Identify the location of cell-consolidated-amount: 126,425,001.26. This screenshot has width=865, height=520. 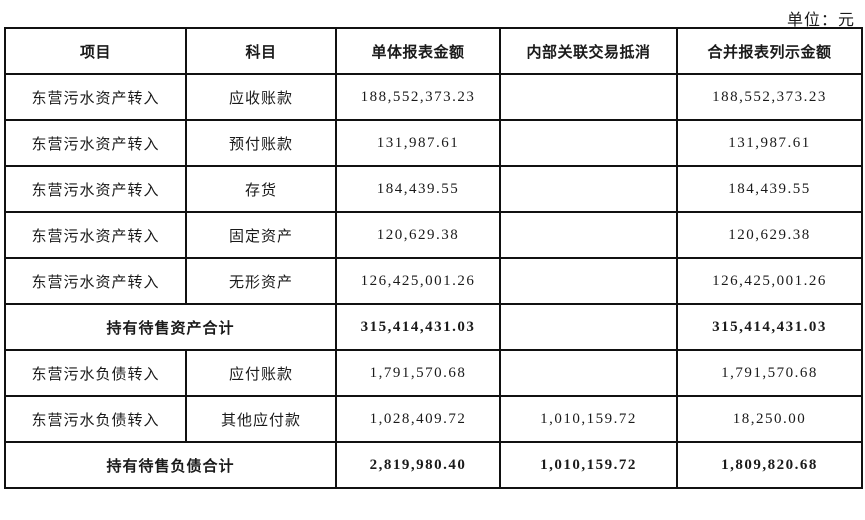
(769, 281).